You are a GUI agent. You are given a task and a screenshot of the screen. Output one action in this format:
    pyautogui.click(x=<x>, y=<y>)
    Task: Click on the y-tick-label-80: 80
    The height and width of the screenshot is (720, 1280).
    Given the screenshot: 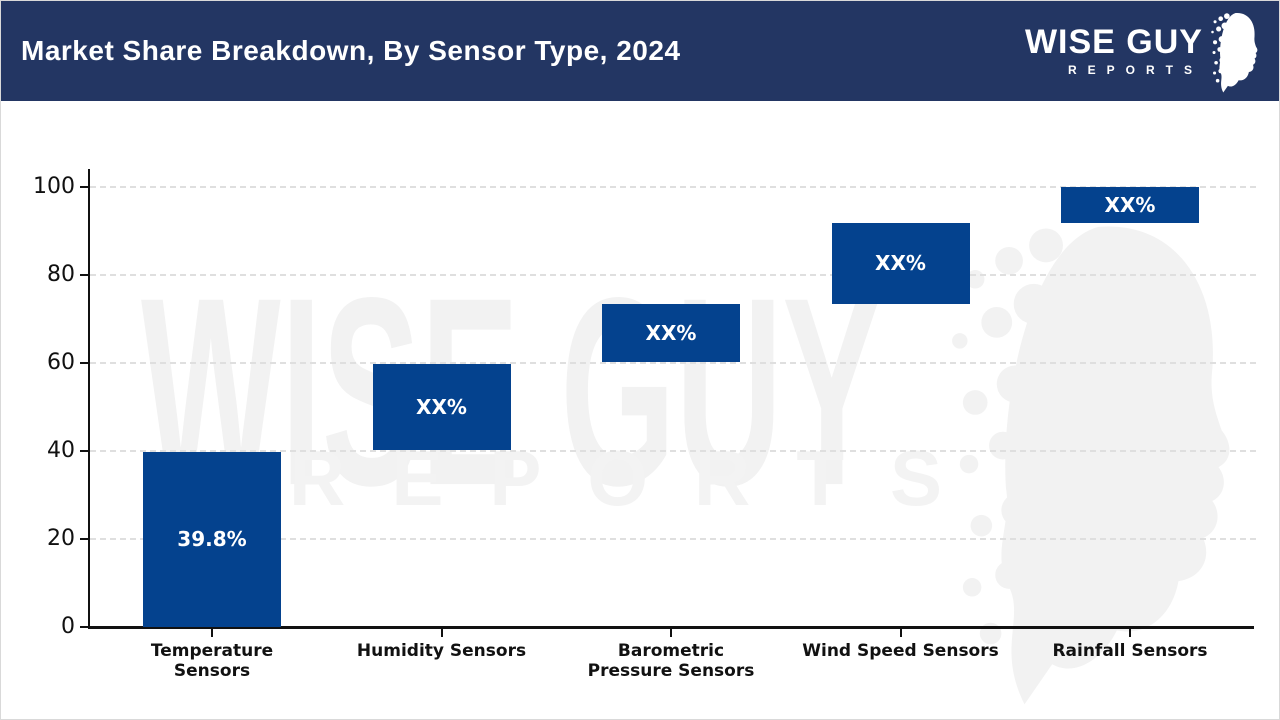 What is the action you would take?
    pyautogui.click(x=61, y=274)
    